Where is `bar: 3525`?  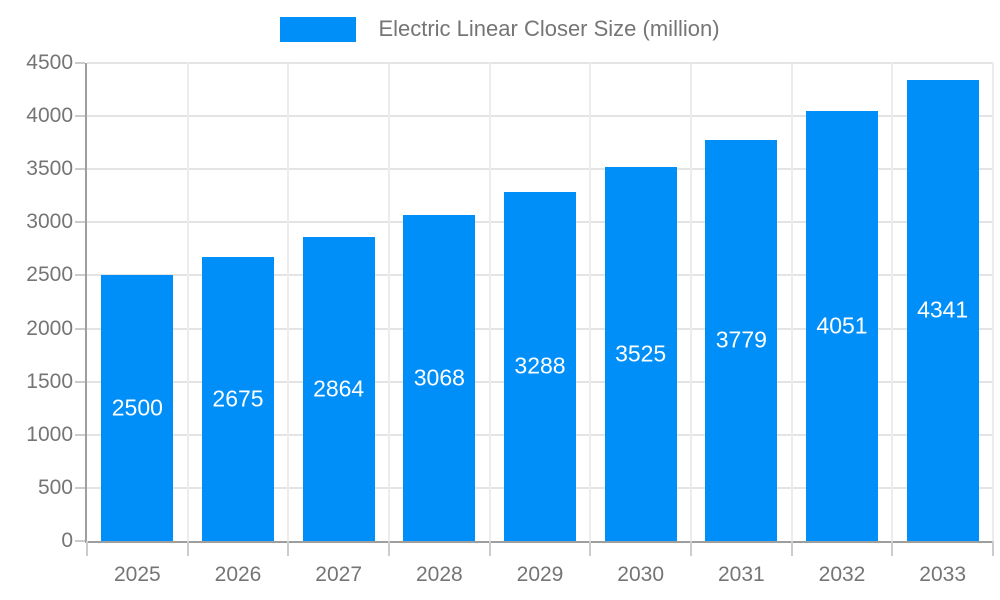 bar: 3525 is located at coordinates (640, 353).